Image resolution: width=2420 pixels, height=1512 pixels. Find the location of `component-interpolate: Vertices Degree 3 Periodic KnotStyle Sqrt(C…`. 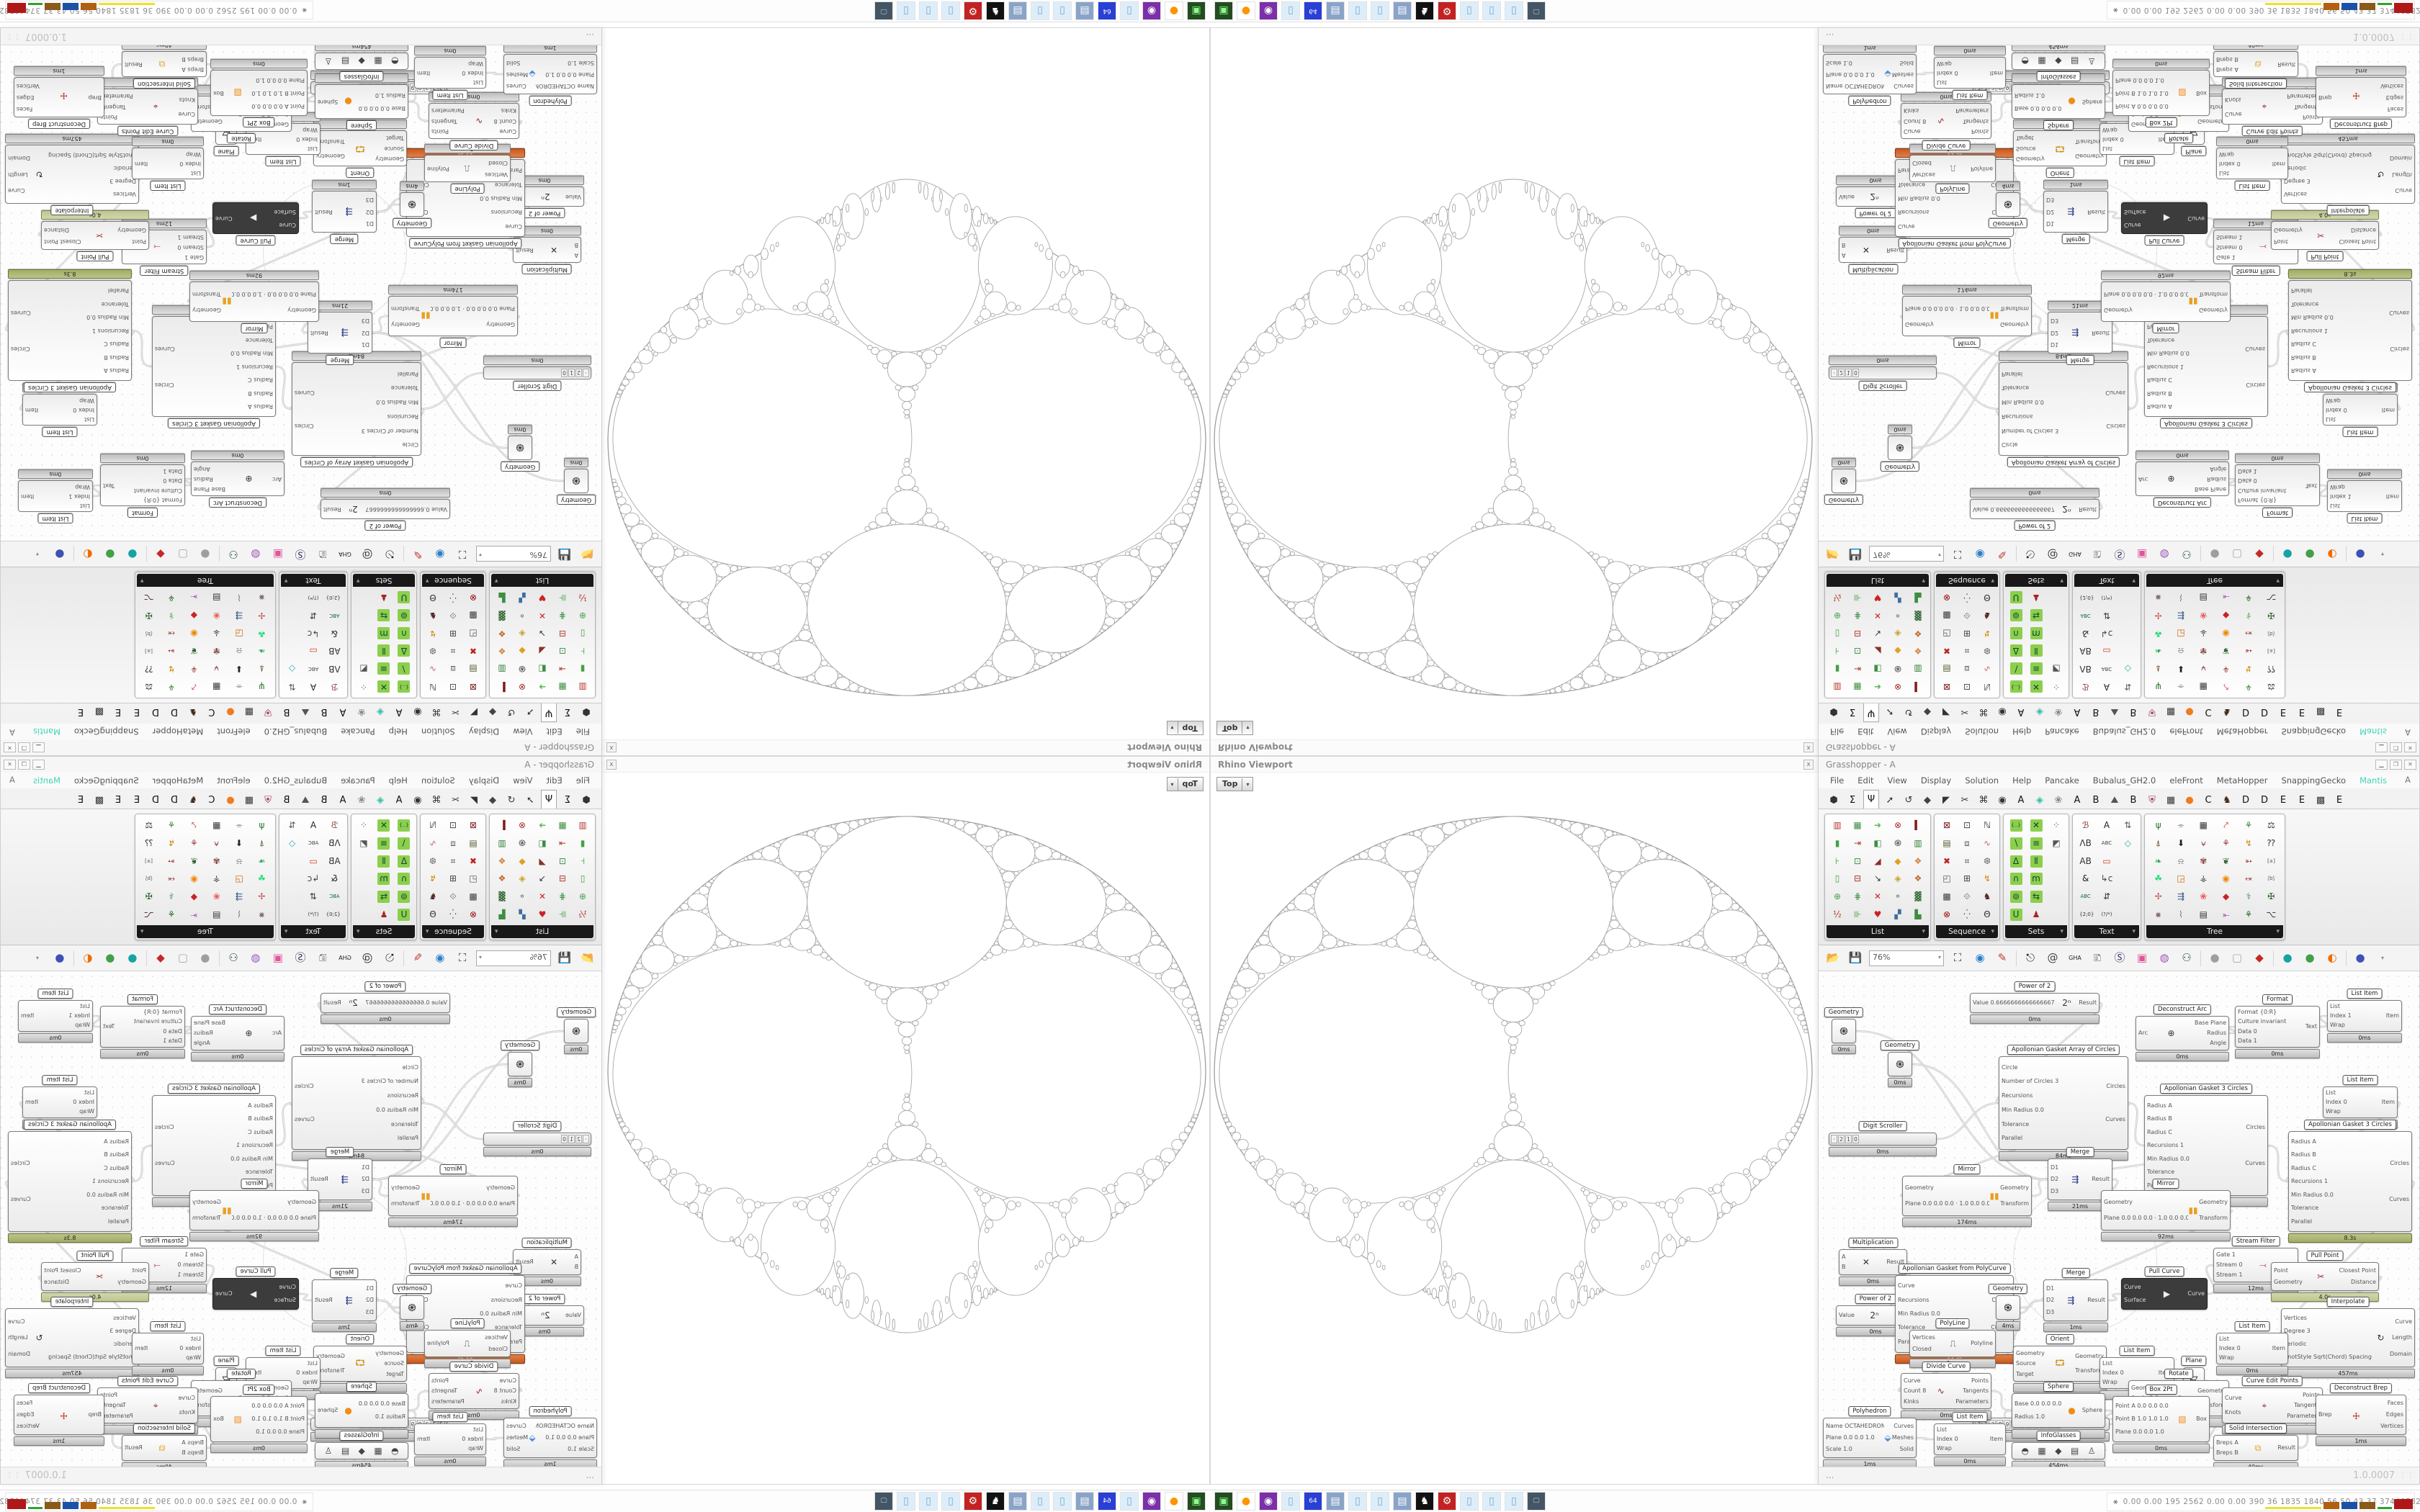

component-interpolate: Vertices Degree 3 Periodic KnotStyle Sqrt(C… is located at coordinates (2348, 1337).